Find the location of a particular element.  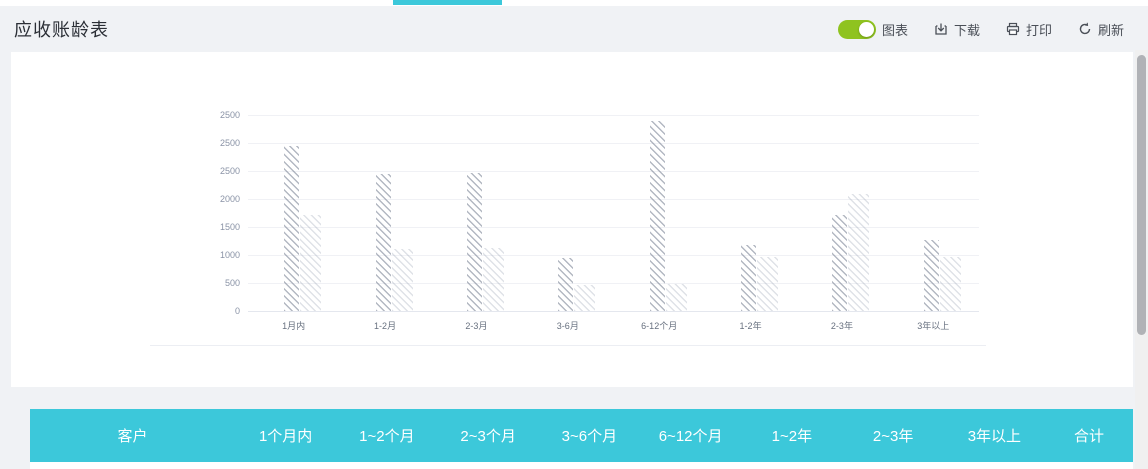

top-strip is located at coordinates (574, 3).